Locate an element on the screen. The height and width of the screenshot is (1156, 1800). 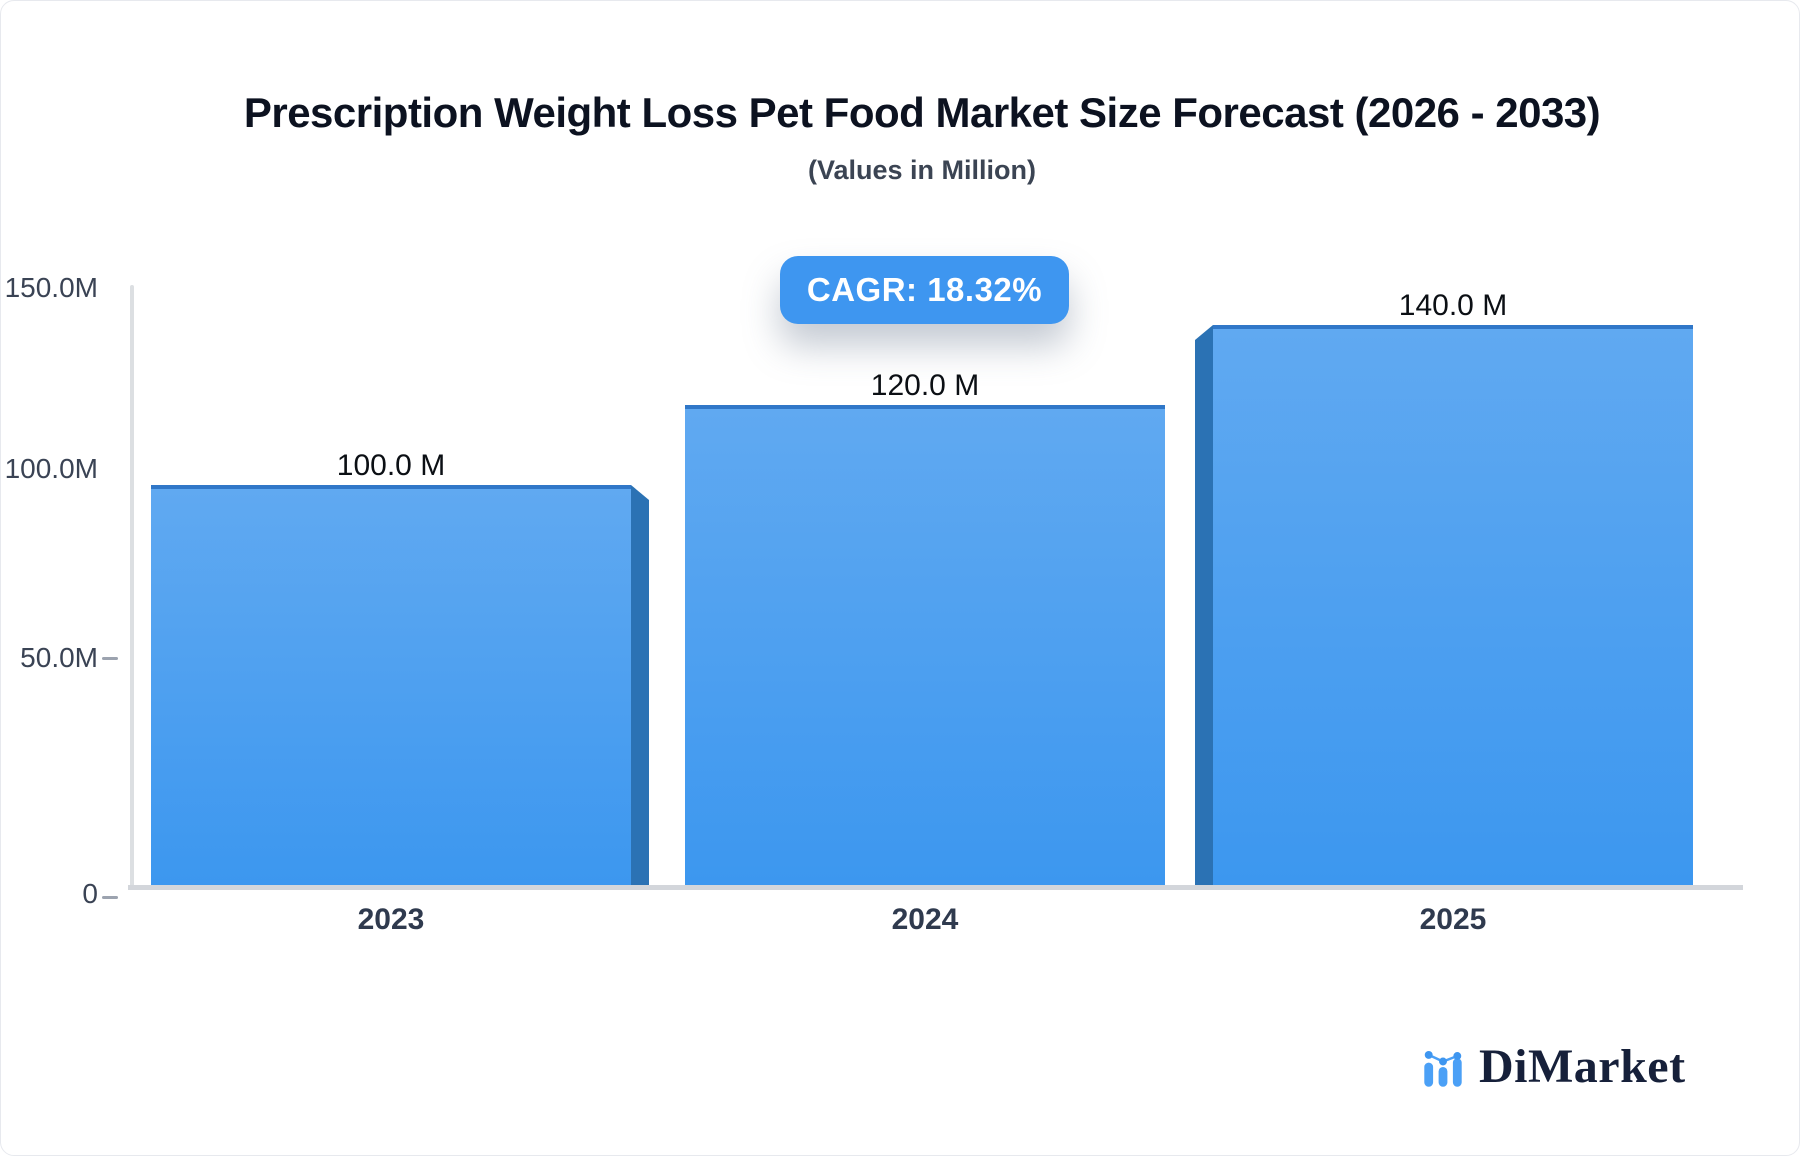
bar-value-label: 100.0 M is located at coordinates (391, 465).